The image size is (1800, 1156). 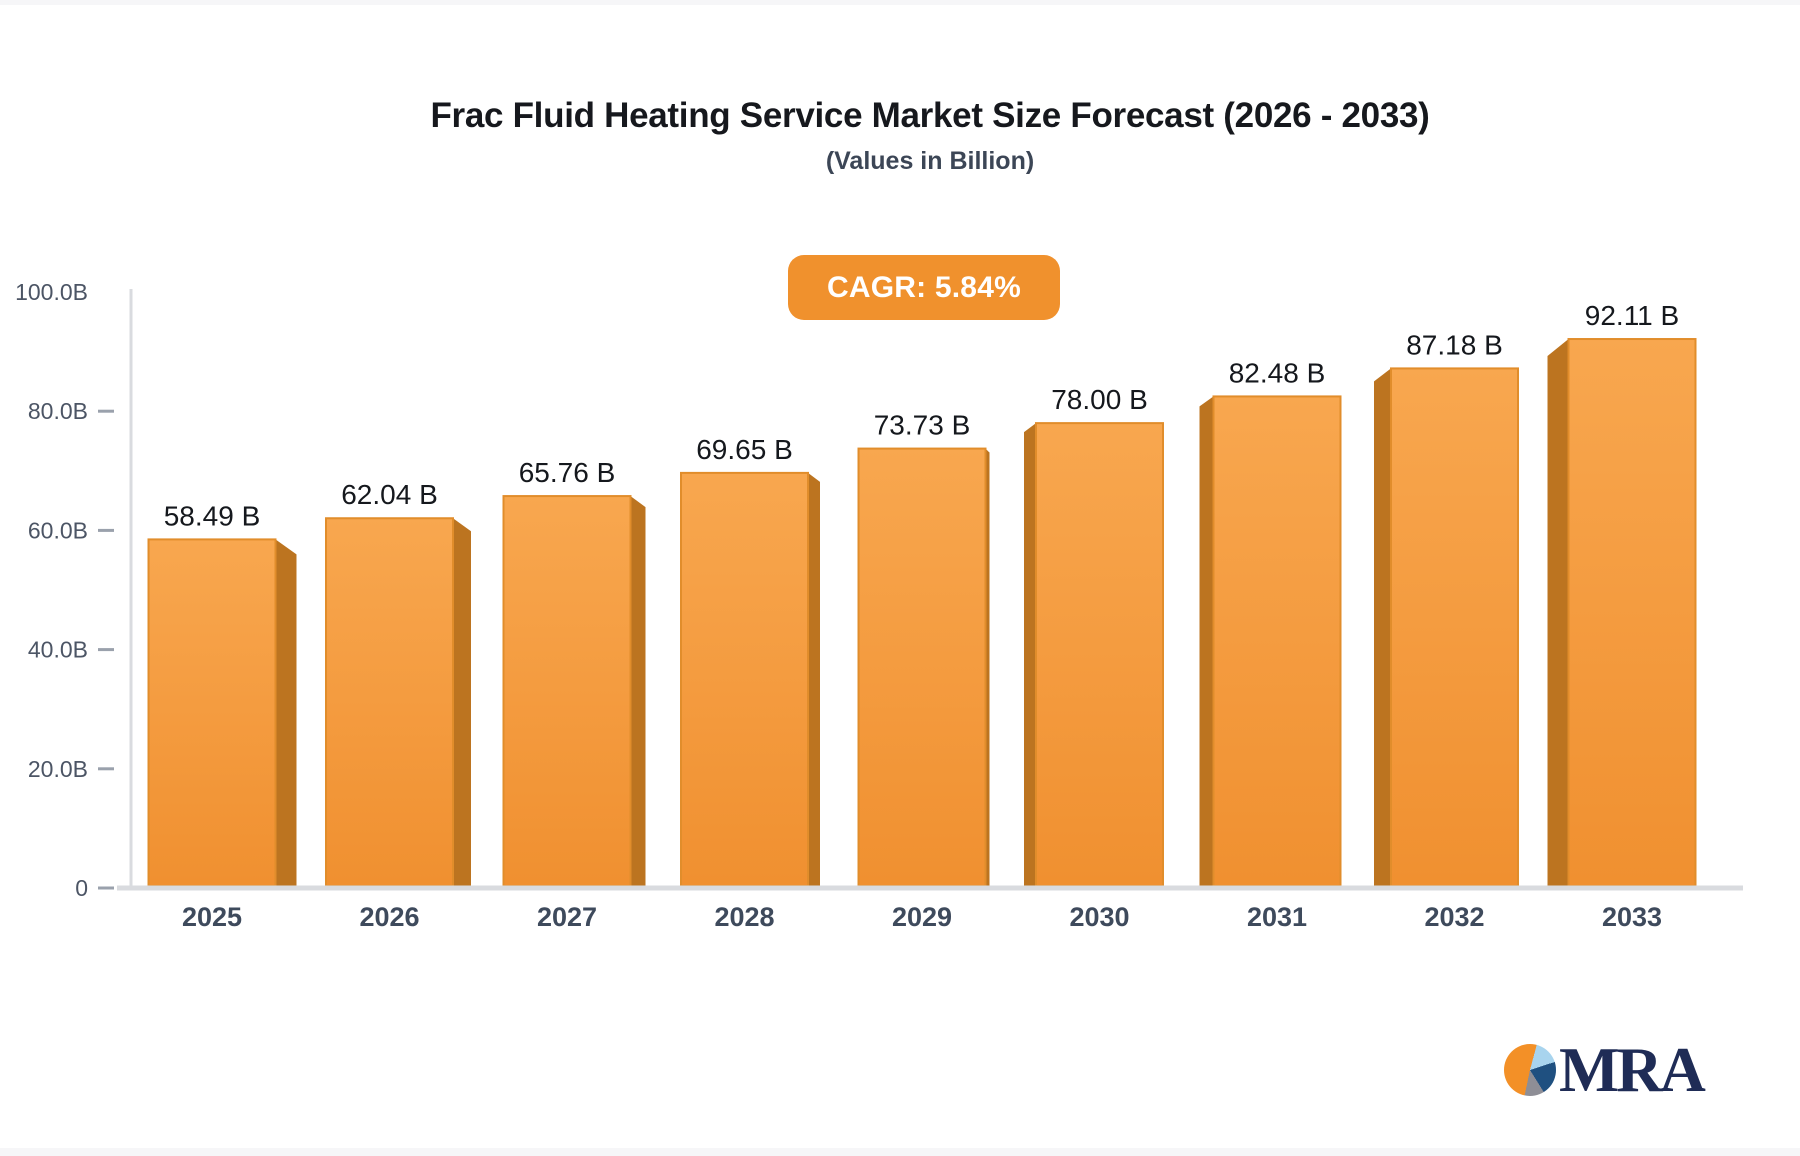 What do you see at coordinates (922, 917) in the screenshot?
I see `x-axis-label: 2029` at bounding box center [922, 917].